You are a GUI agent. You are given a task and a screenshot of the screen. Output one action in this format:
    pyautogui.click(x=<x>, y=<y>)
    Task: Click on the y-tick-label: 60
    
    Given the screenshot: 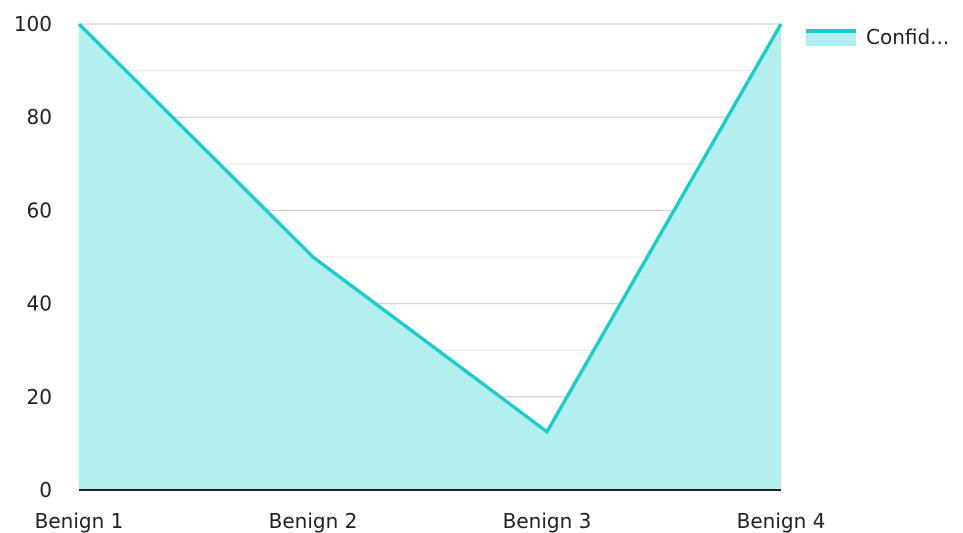 What is the action you would take?
    pyautogui.click(x=39, y=210)
    